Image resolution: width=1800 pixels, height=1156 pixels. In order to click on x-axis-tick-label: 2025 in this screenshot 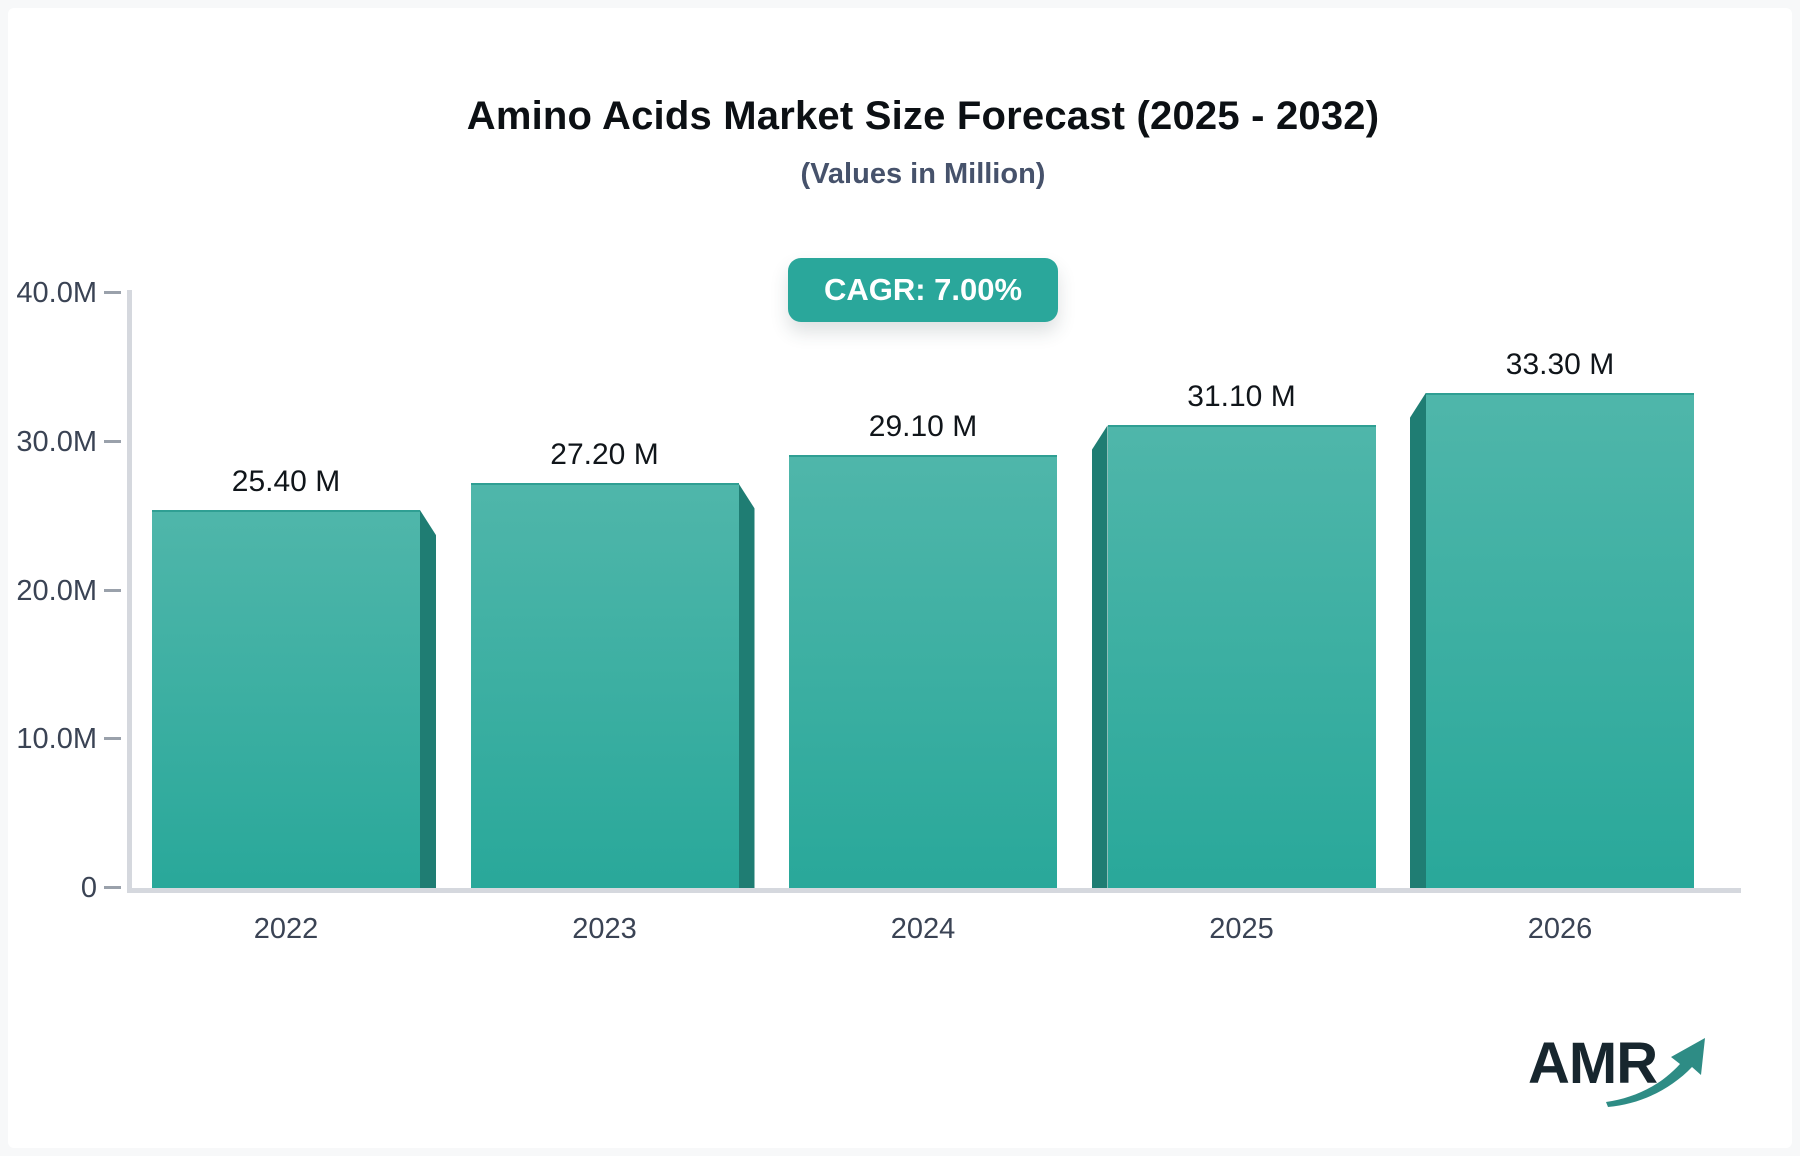, I will do `click(1241, 929)`.